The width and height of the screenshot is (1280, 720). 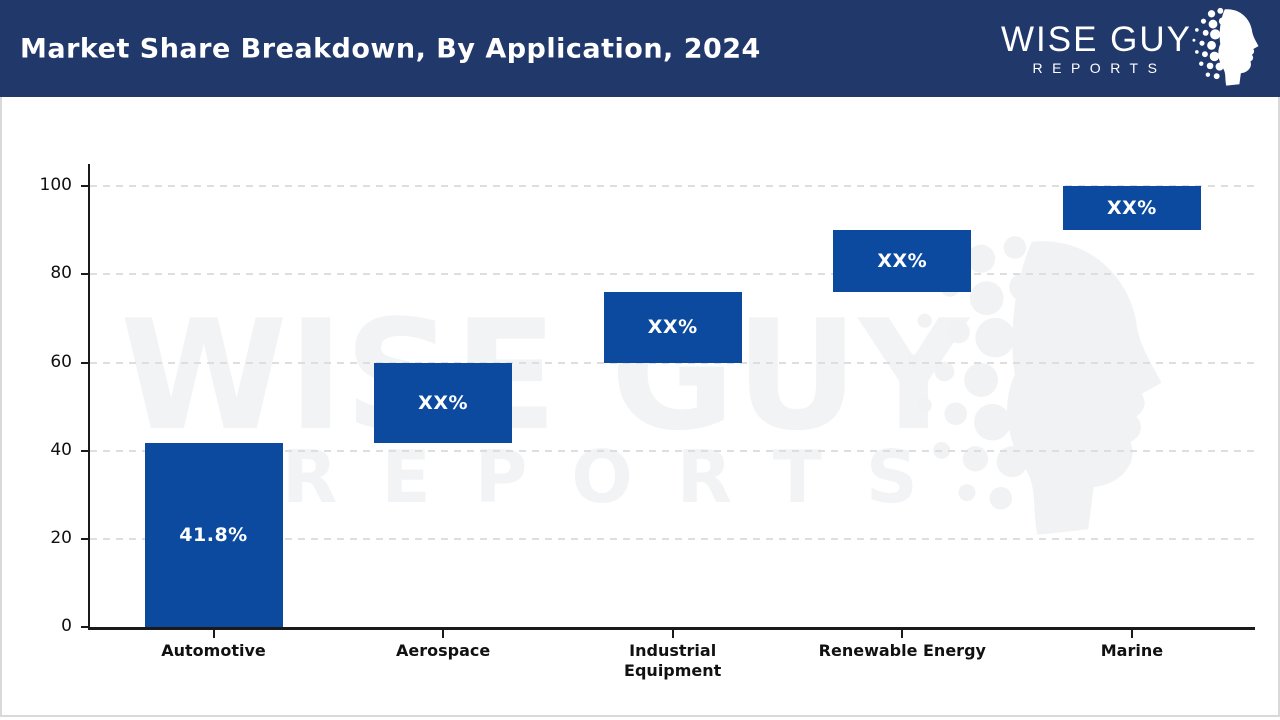 What do you see at coordinates (66, 626) in the screenshot?
I see `y-axis-label-0: 0` at bounding box center [66, 626].